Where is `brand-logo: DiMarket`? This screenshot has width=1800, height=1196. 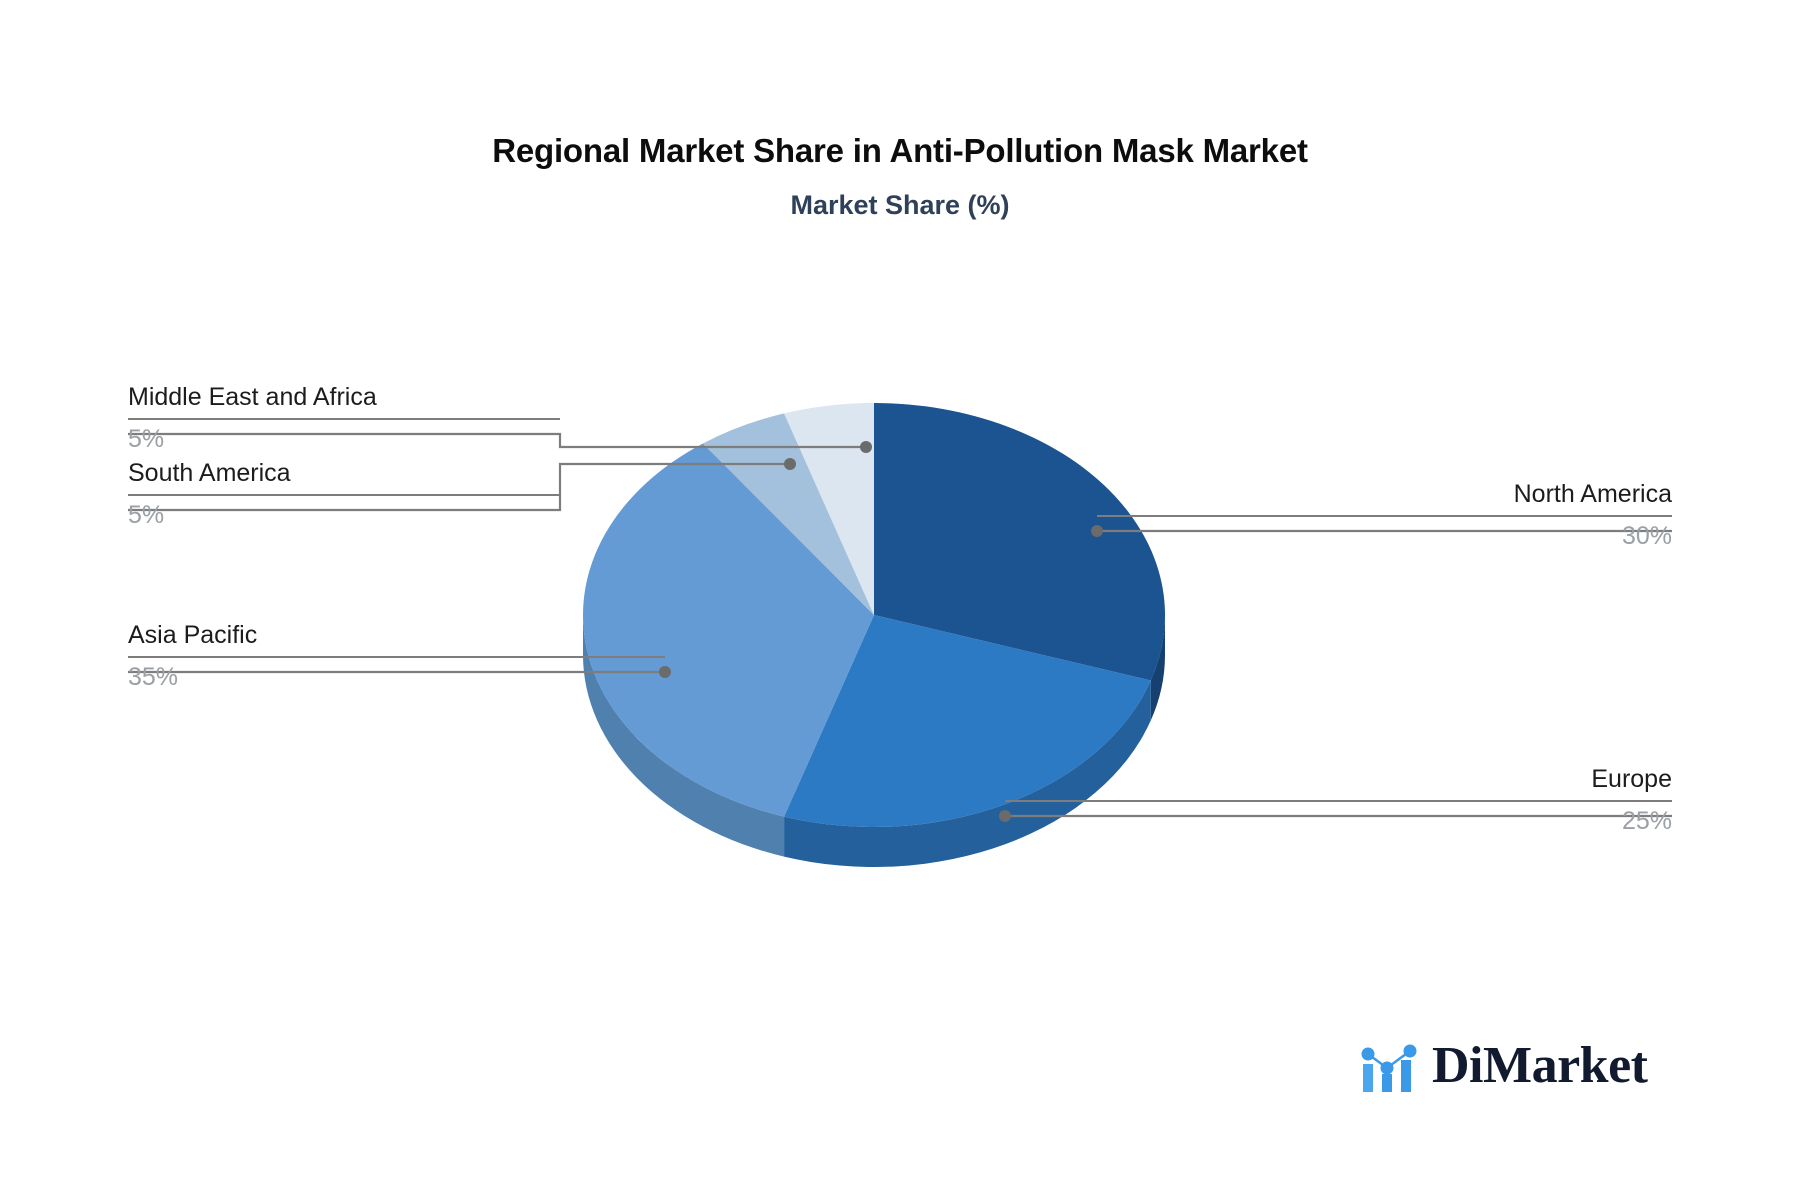 brand-logo: DiMarket is located at coordinates (1504, 1065).